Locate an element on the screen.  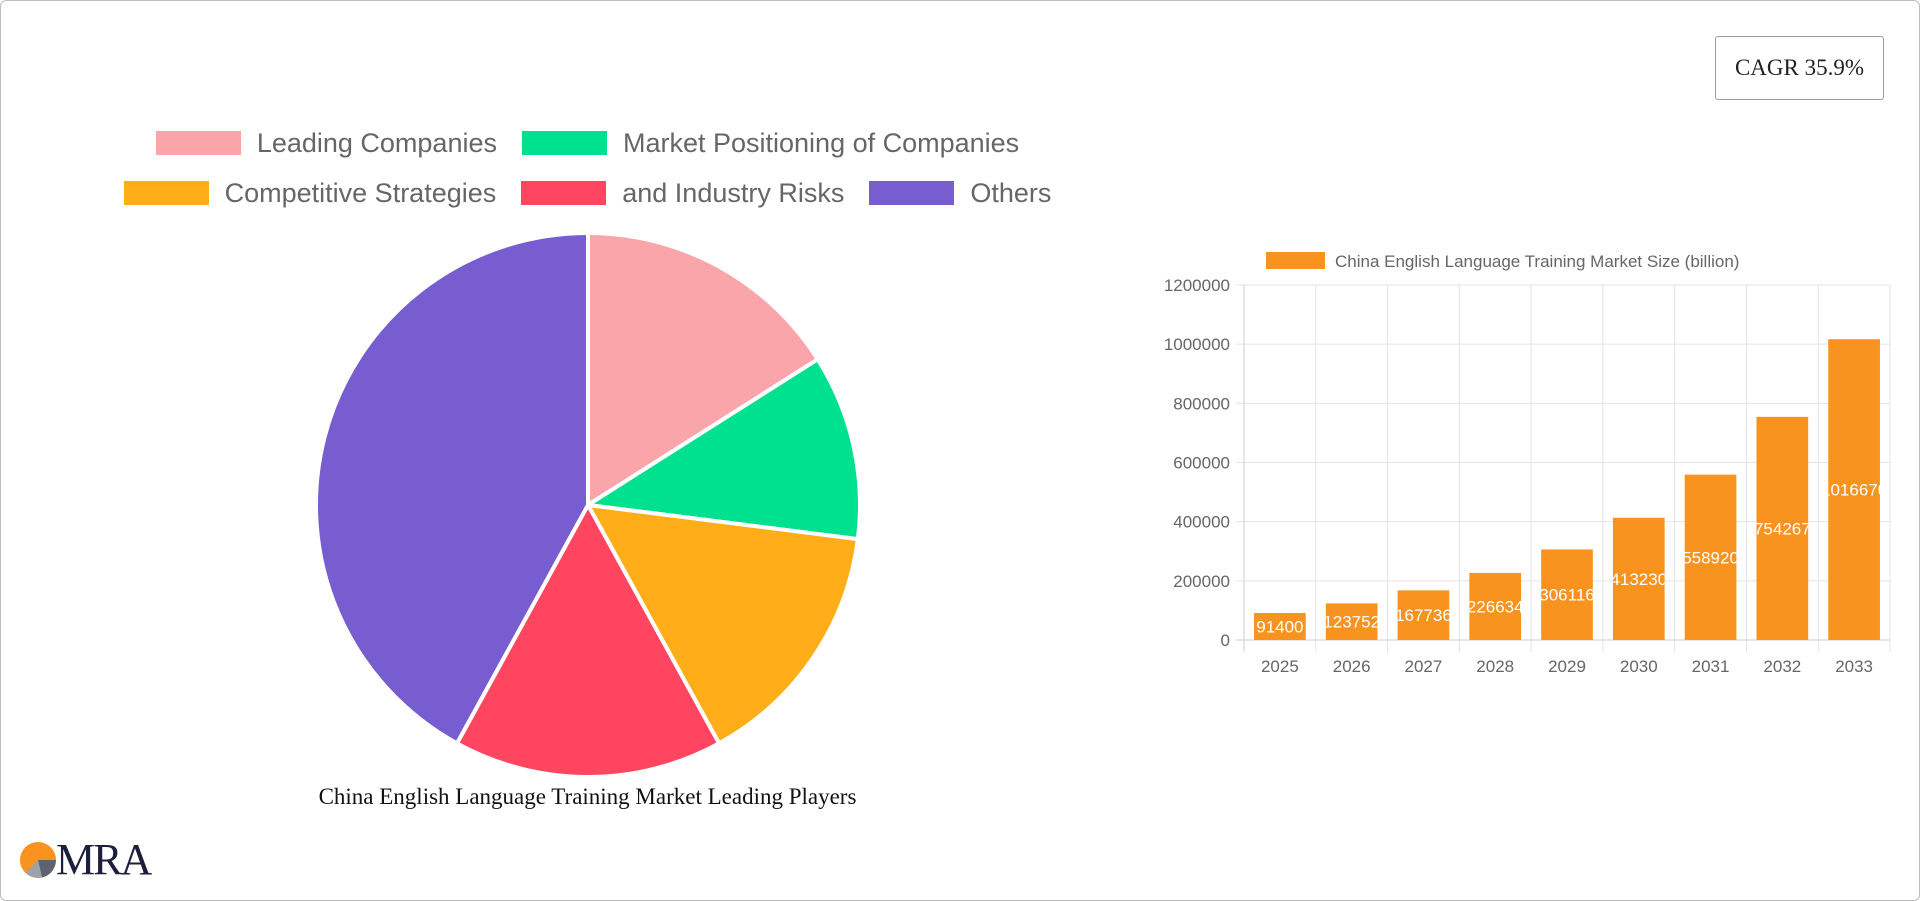
bar-2031 is located at coordinates (1710, 557).